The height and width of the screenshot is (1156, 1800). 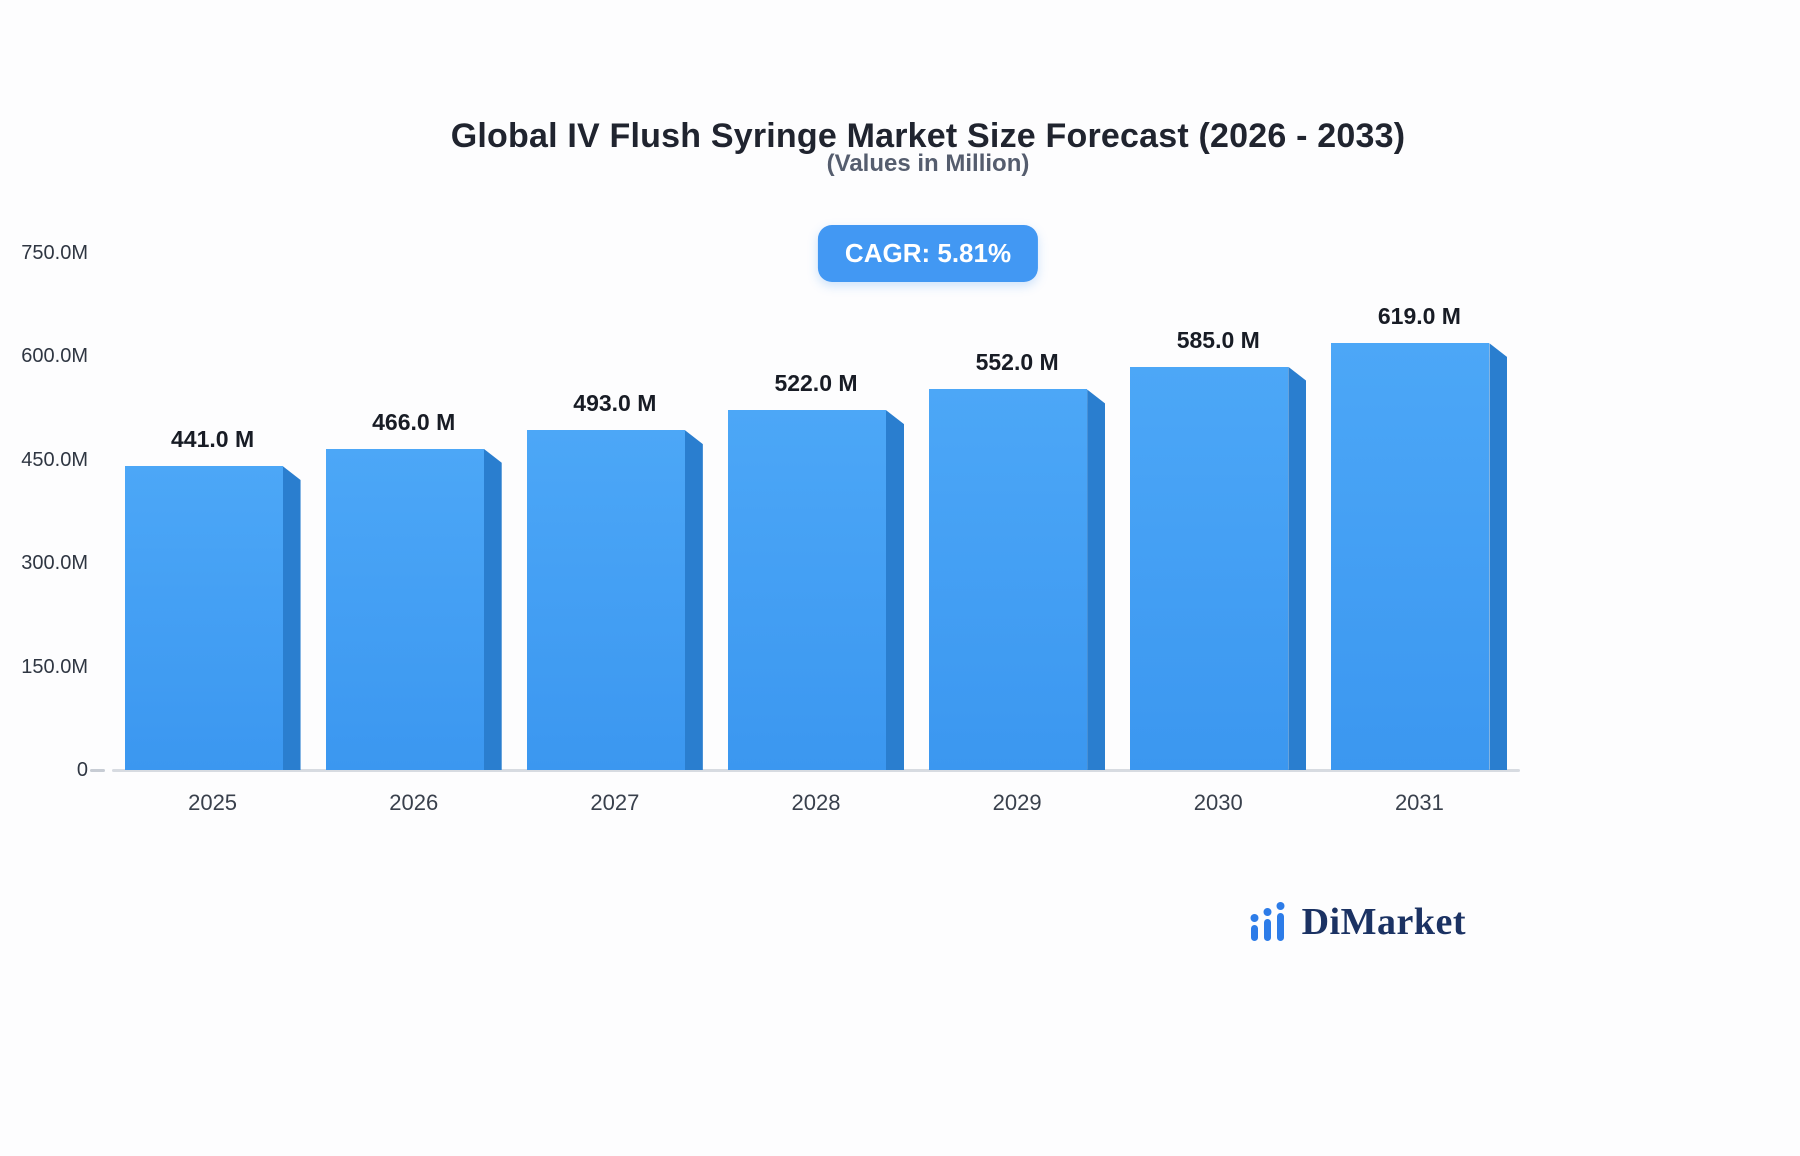 I want to click on x-axis-label-2028: 2028, so click(x=816, y=802).